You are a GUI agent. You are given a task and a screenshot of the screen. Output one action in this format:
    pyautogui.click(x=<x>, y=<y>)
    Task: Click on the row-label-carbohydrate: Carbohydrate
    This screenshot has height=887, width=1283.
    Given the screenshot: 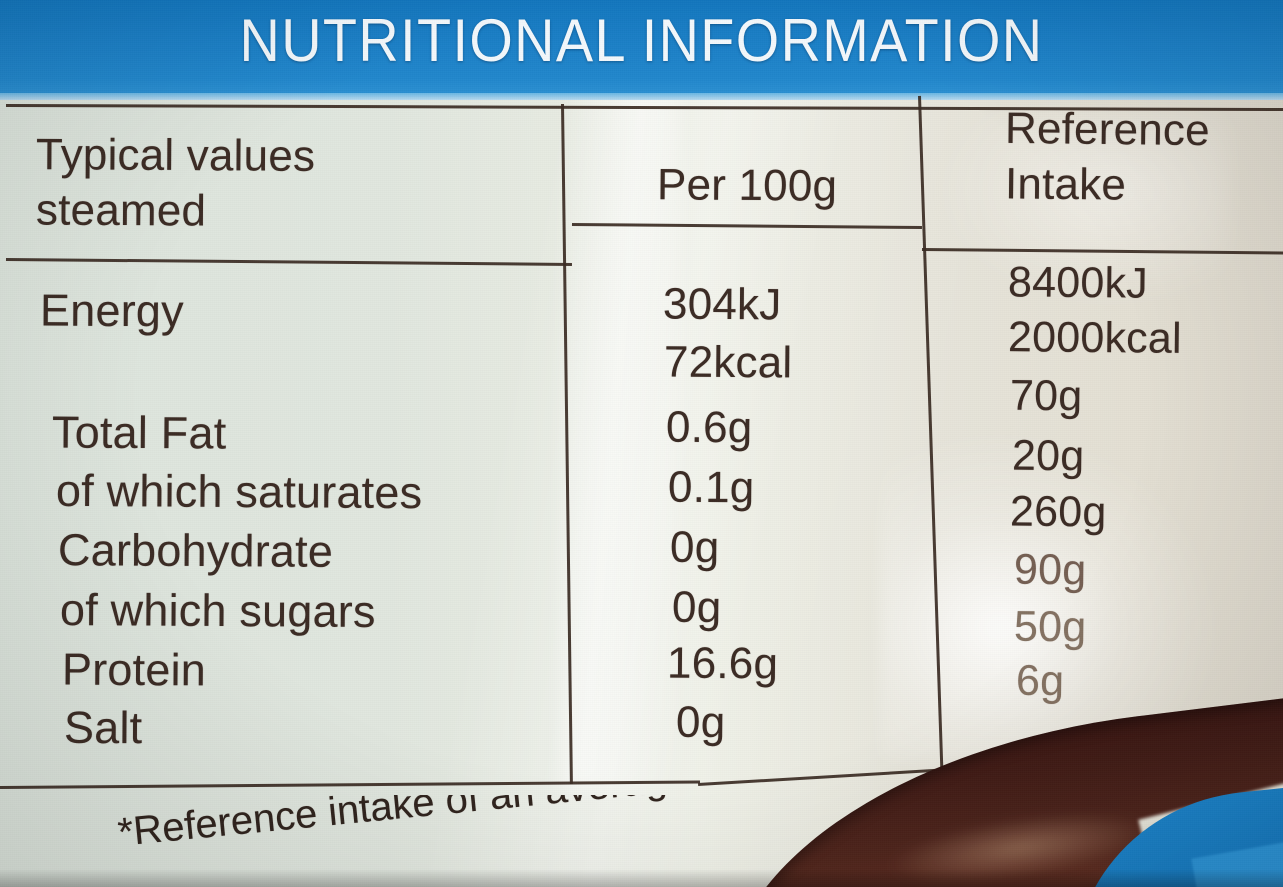 What is the action you would take?
    pyautogui.click(x=195, y=550)
    